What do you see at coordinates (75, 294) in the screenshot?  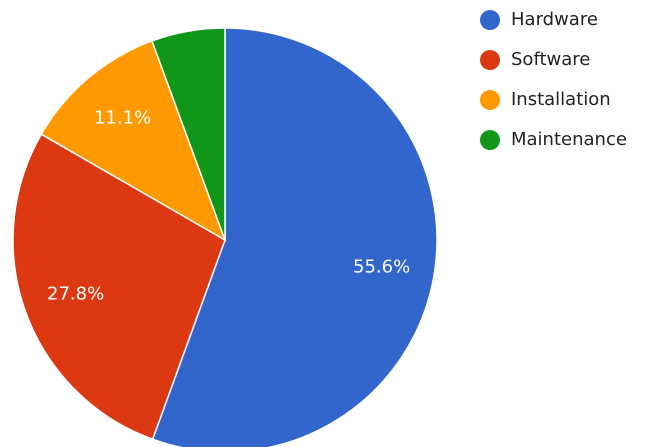 I see `slice-label: 27.8%` at bounding box center [75, 294].